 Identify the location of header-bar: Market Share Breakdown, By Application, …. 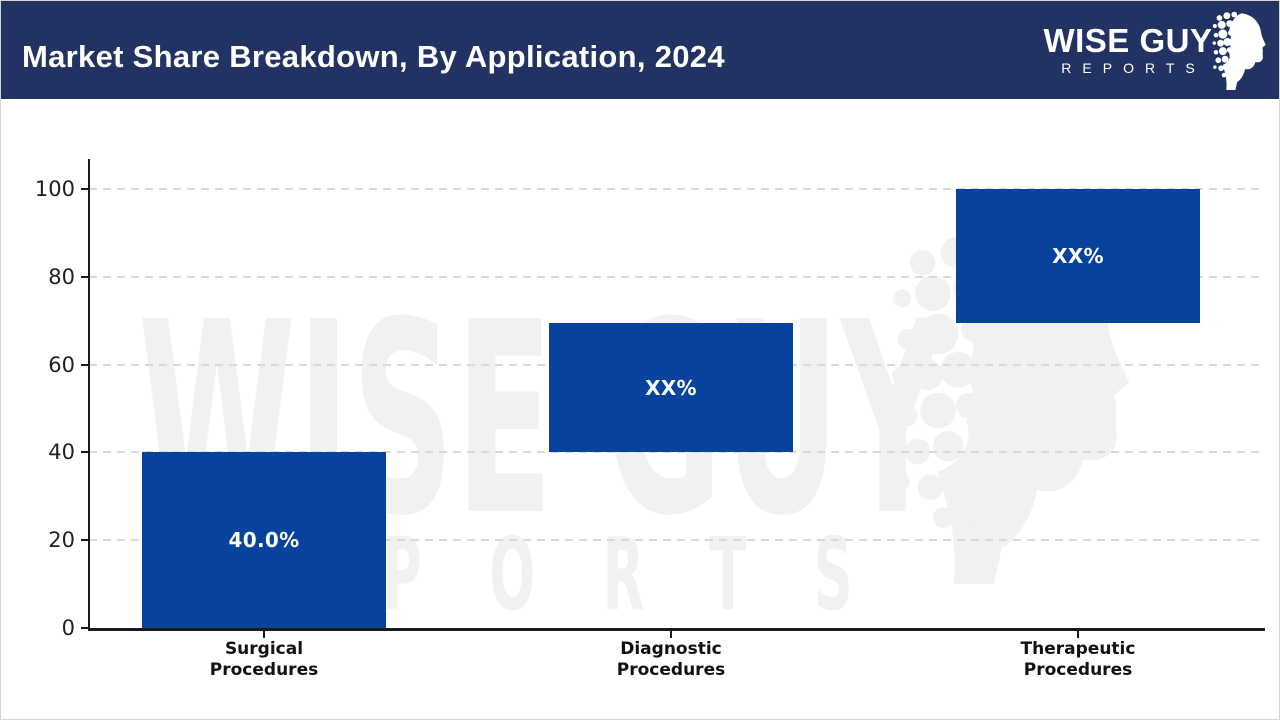
(640, 50).